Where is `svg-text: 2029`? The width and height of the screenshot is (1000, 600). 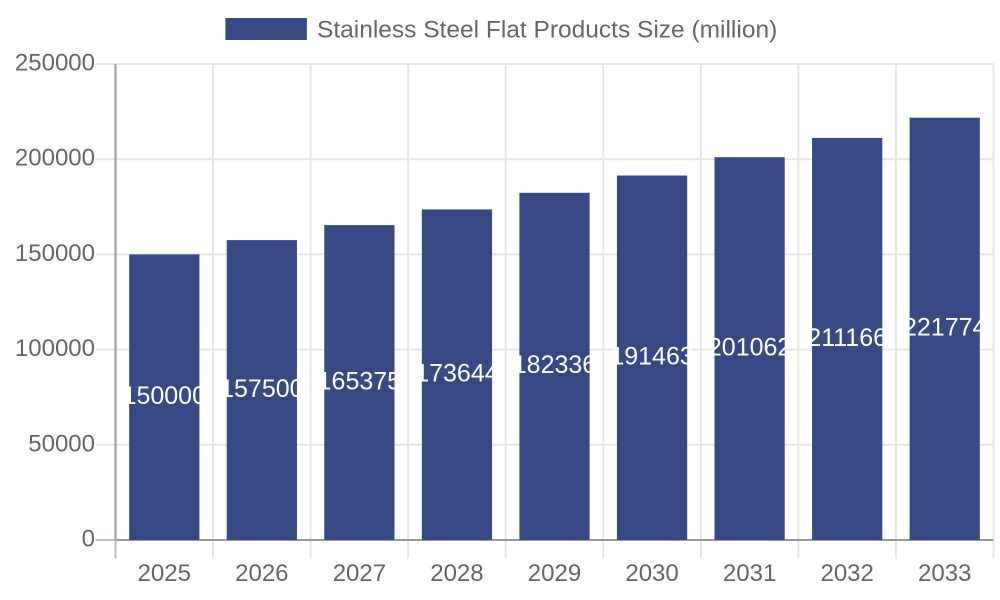
svg-text: 2029 is located at coordinates (554, 573).